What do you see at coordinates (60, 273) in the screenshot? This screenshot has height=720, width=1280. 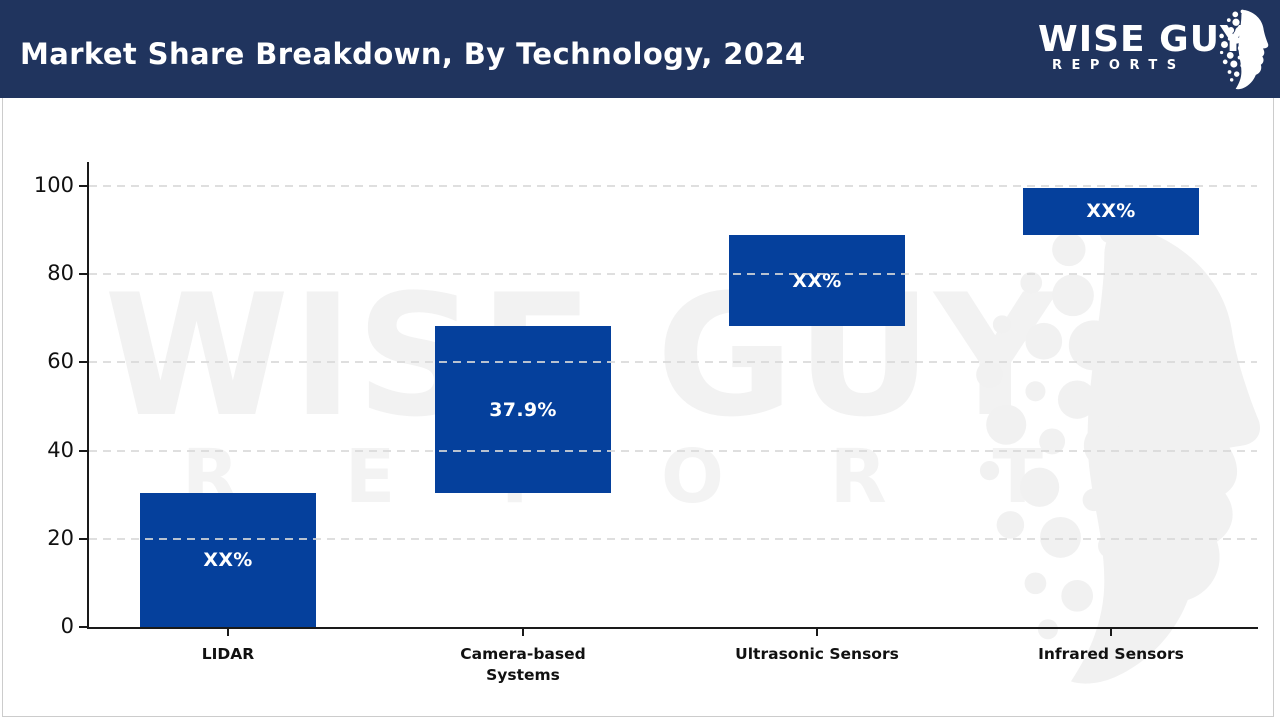 I see `y-tick-label-80: 80` at bounding box center [60, 273].